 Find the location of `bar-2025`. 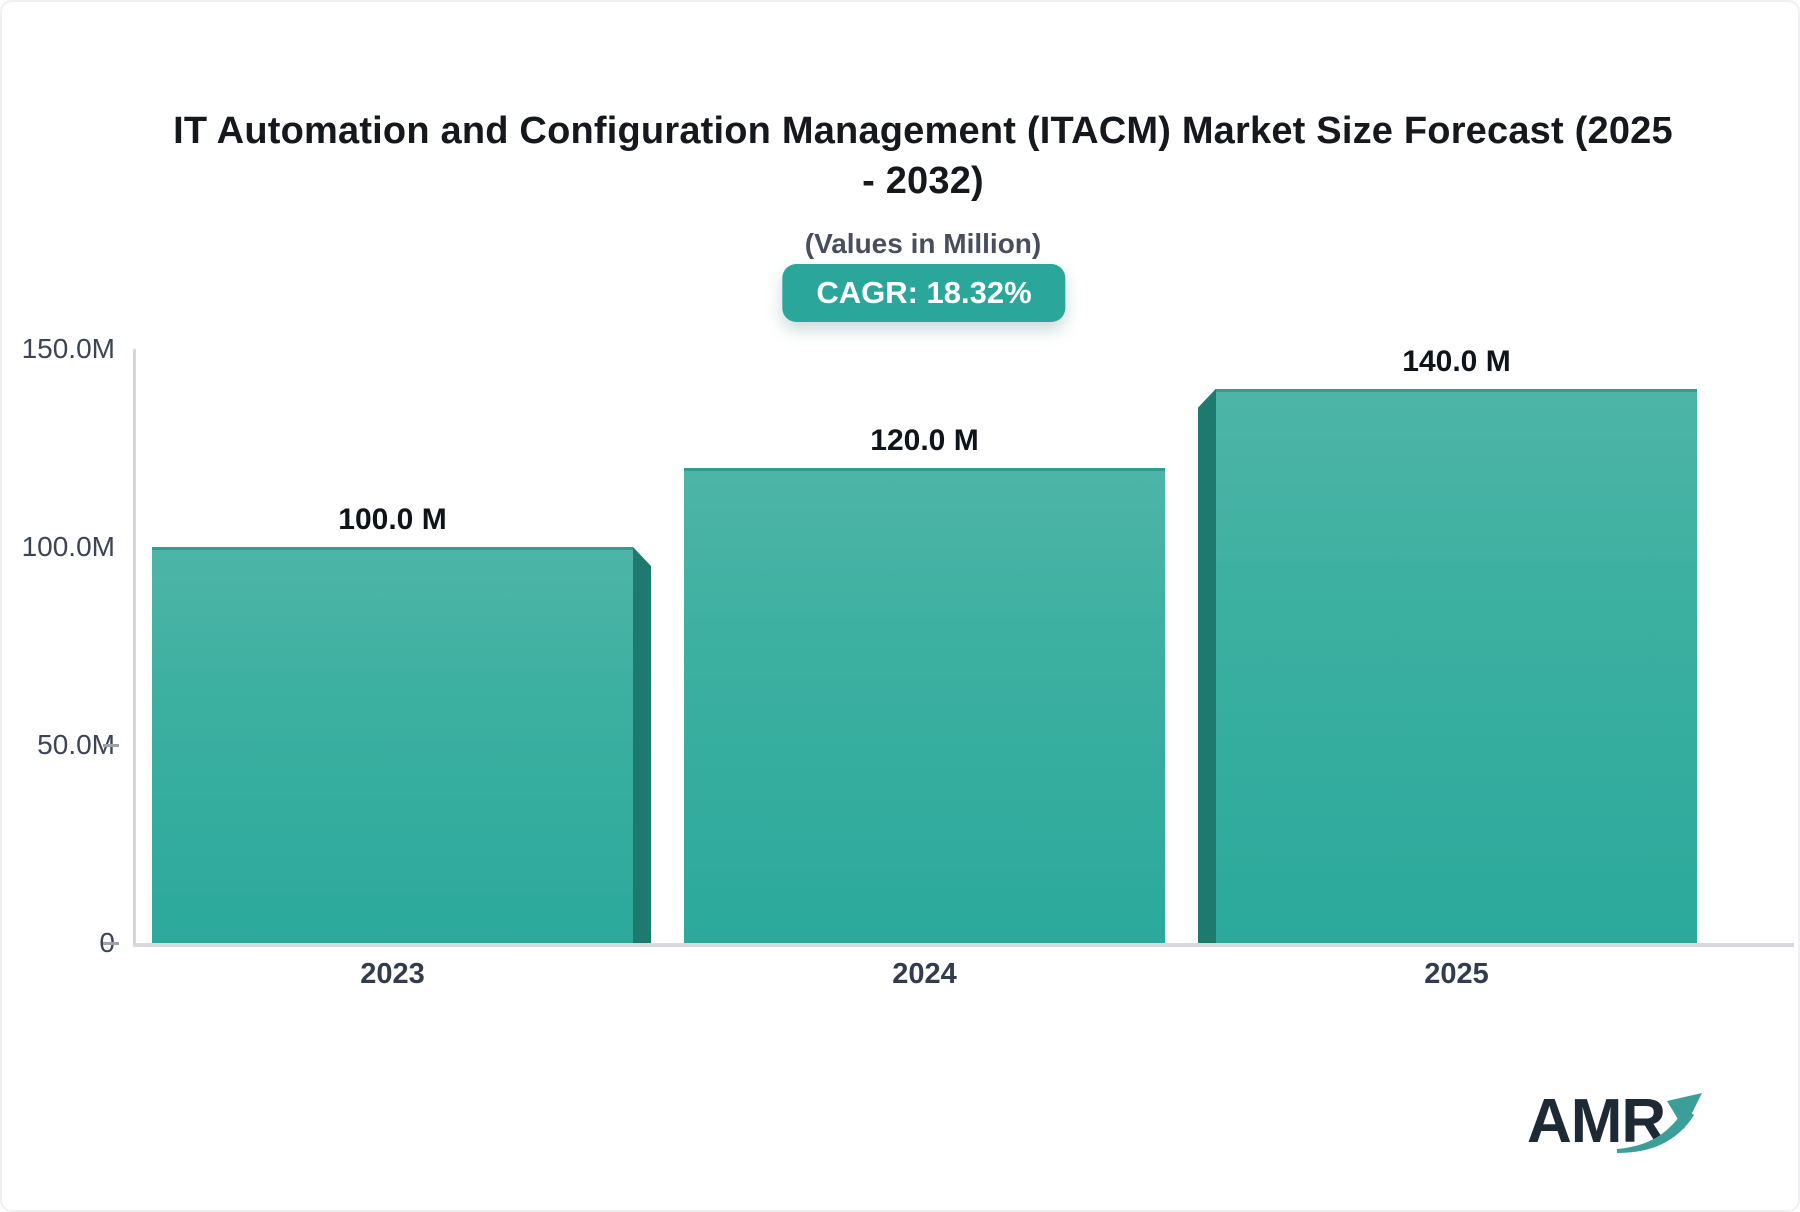

bar-2025 is located at coordinates (1456, 665).